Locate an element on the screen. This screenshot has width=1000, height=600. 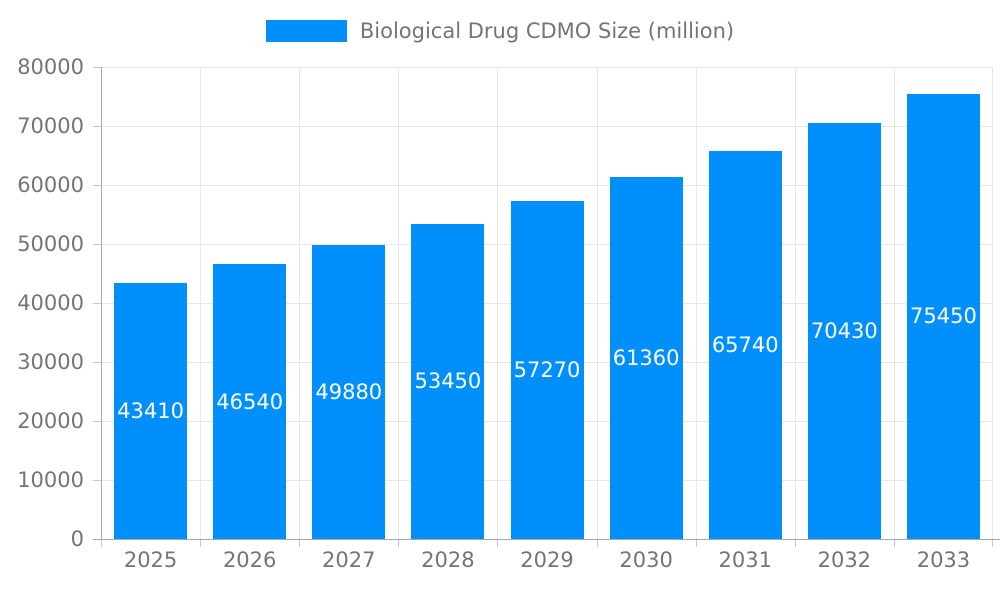
bar-value-label: 65740 is located at coordinates (745, 345).